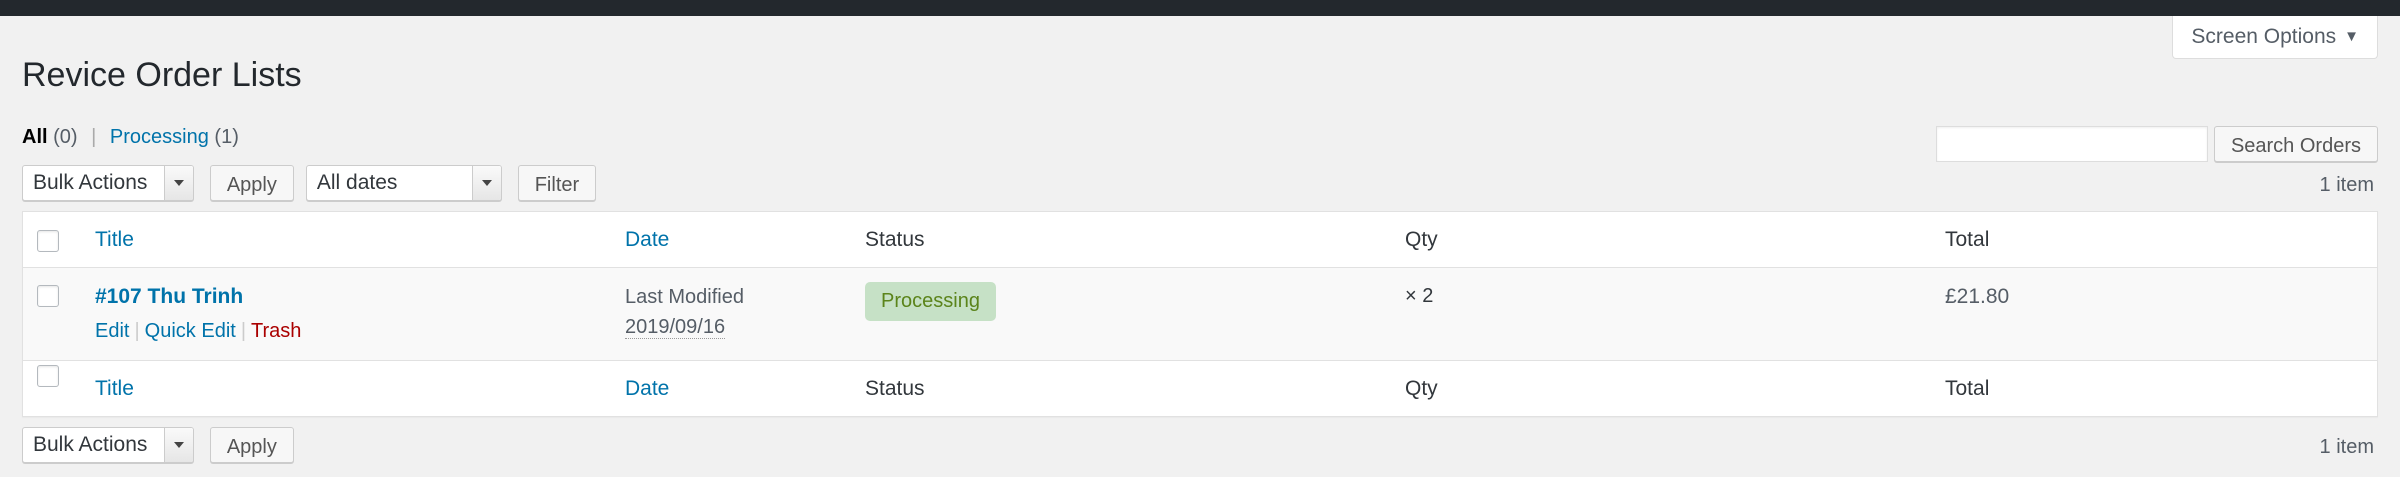  I want to click on bulk-actions-bottom: Bulk Actions Apply, so click(164, 445).